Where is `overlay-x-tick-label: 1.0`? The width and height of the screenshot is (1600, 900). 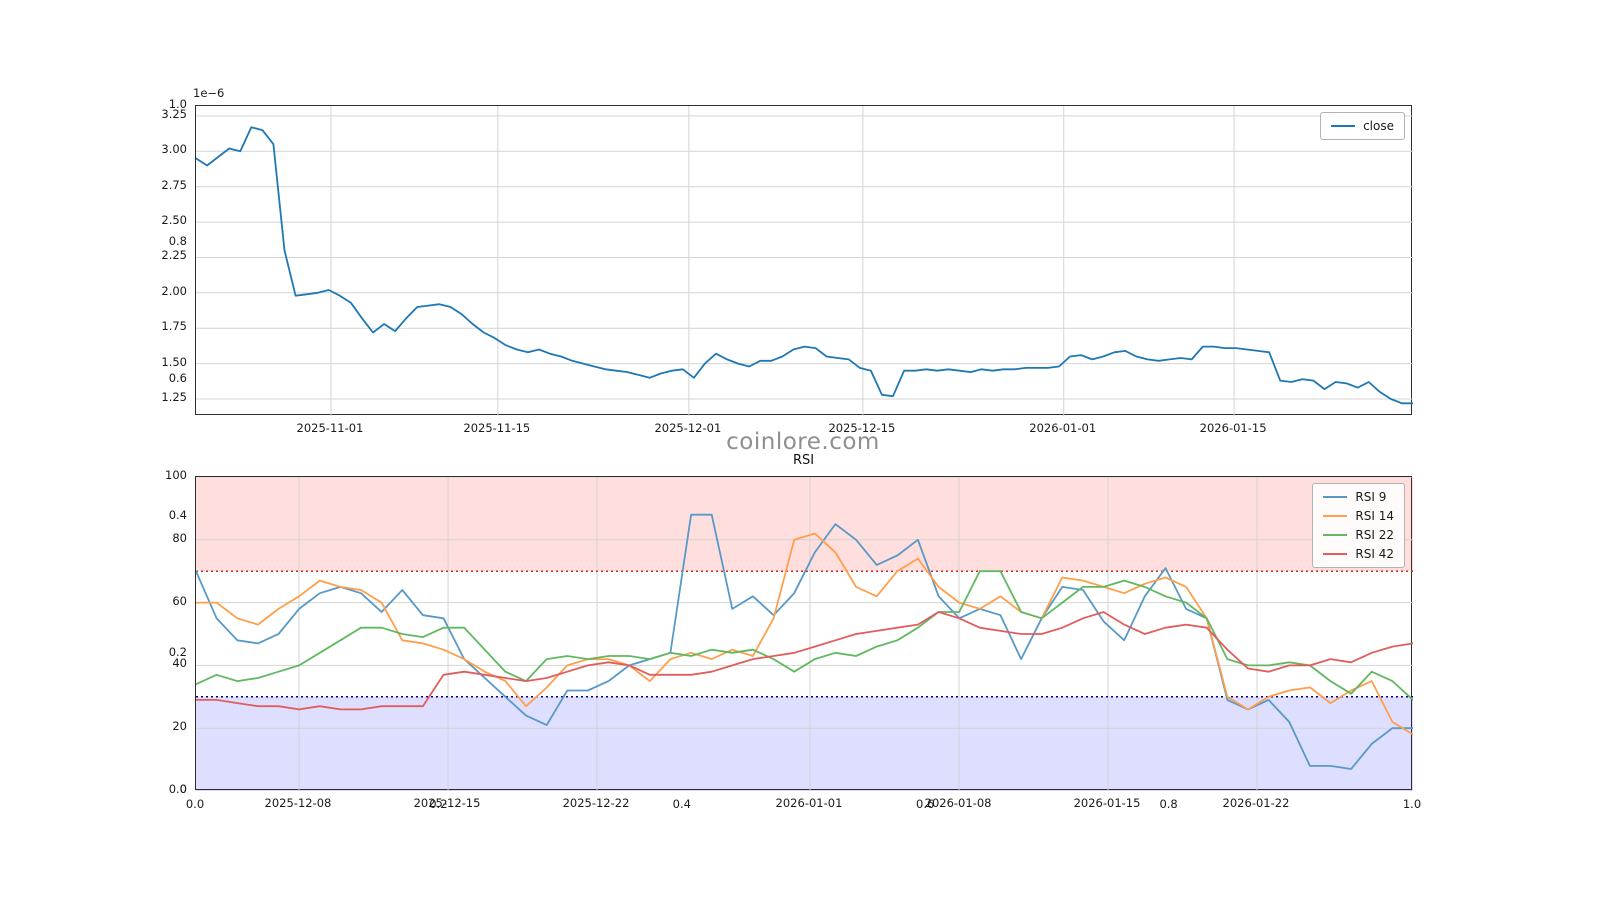
overlay-x-tick-label: 1.0 is located at coordinates (1412, 804).